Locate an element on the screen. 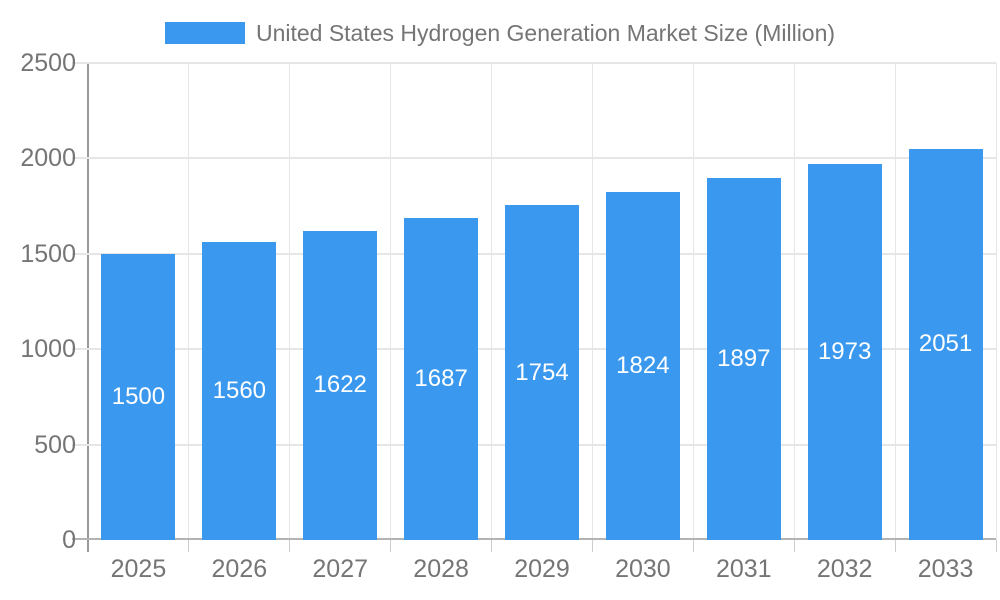  bar-value-label: 1500 is located at coordinates (138, 396).